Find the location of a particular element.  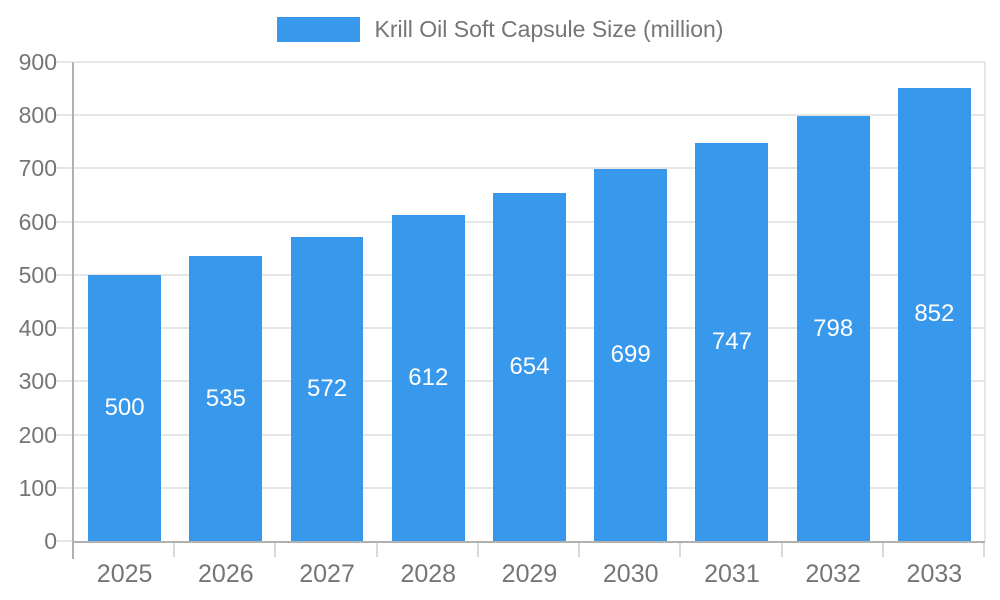

bar-2030: 699 is located at coordinates (631, 354).